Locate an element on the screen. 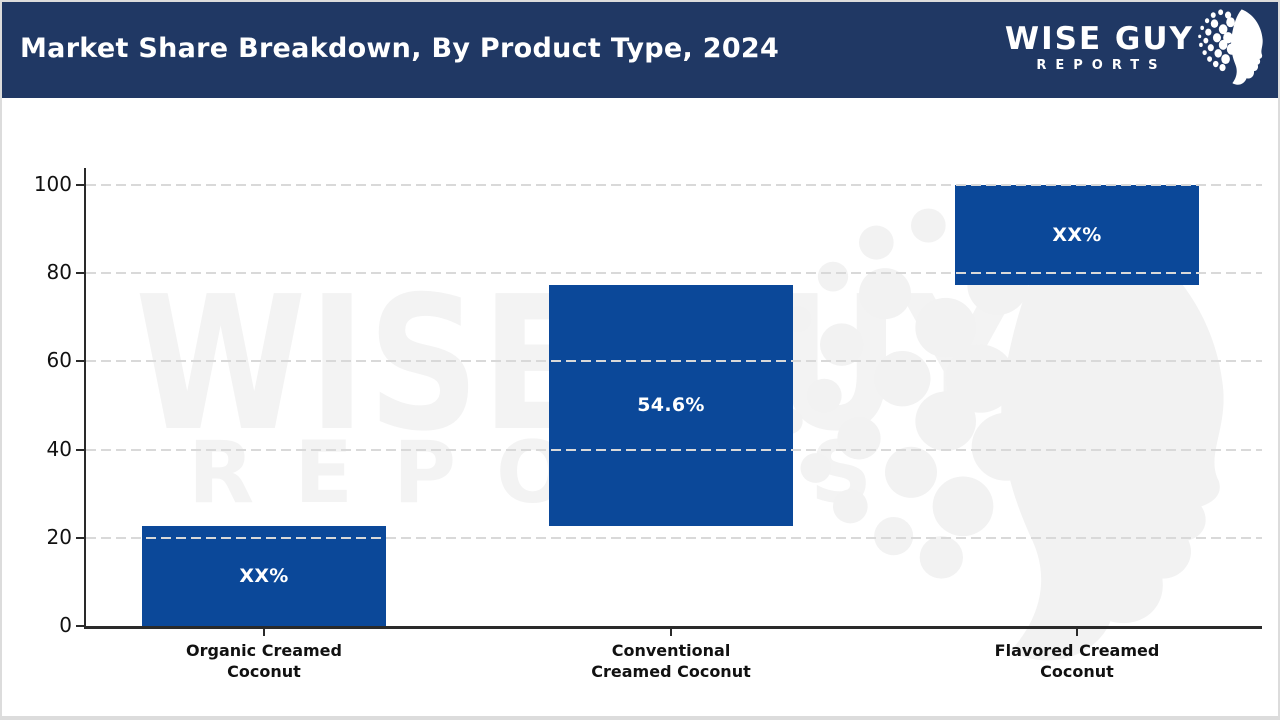 The height and width of the screenshot is (720, 1280). brand-subname: REPORTS is located at coordinates (1101, 65).